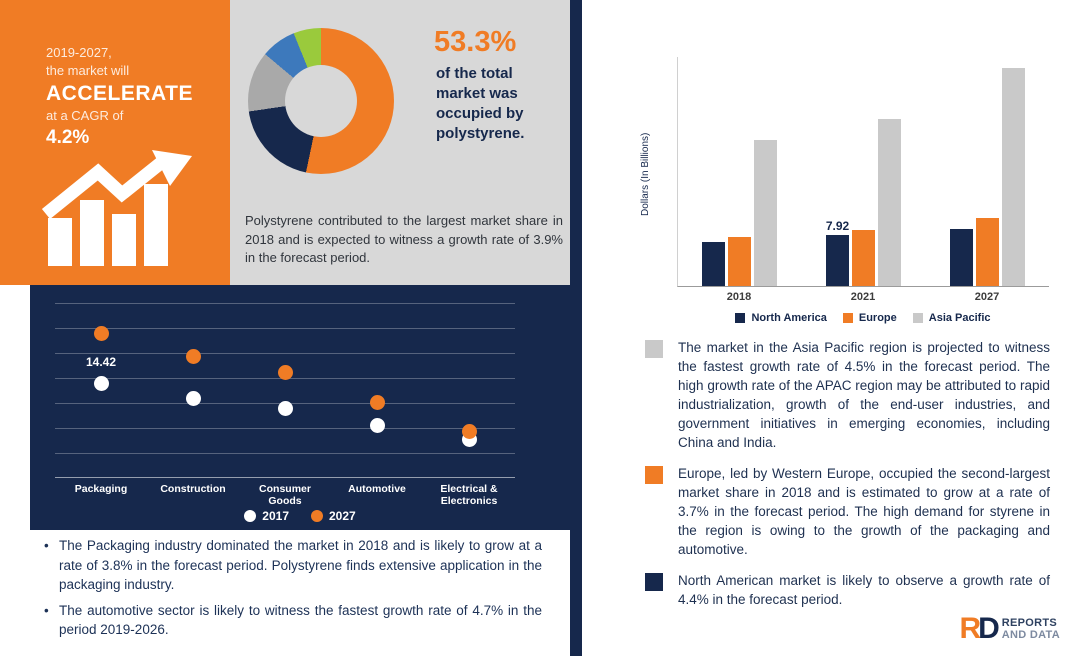 The image size is (1080, 656). What do you see at coordinates (987, 252) in the screenshot?
I see `bar-europe-2027` at bounding box center [987, 252].